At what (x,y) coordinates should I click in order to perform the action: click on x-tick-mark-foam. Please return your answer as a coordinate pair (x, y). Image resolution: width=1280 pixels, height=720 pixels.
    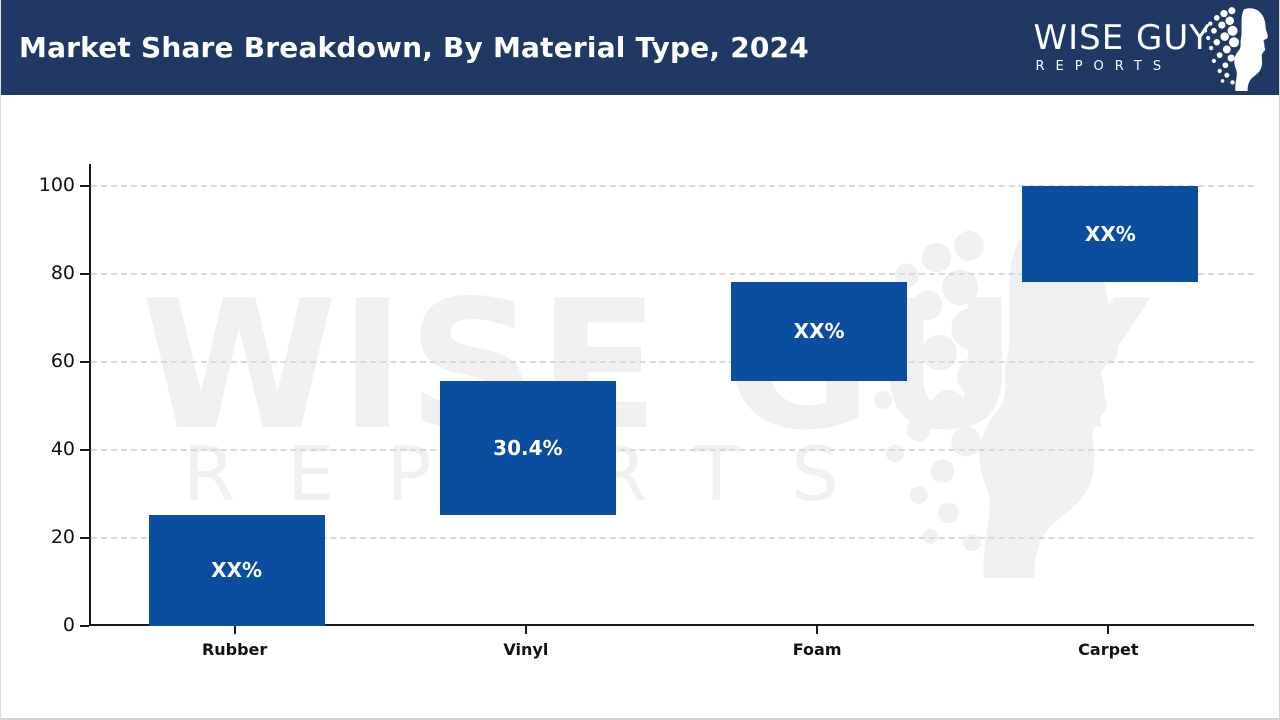
    Looking at the image, I should click on (817, 630).